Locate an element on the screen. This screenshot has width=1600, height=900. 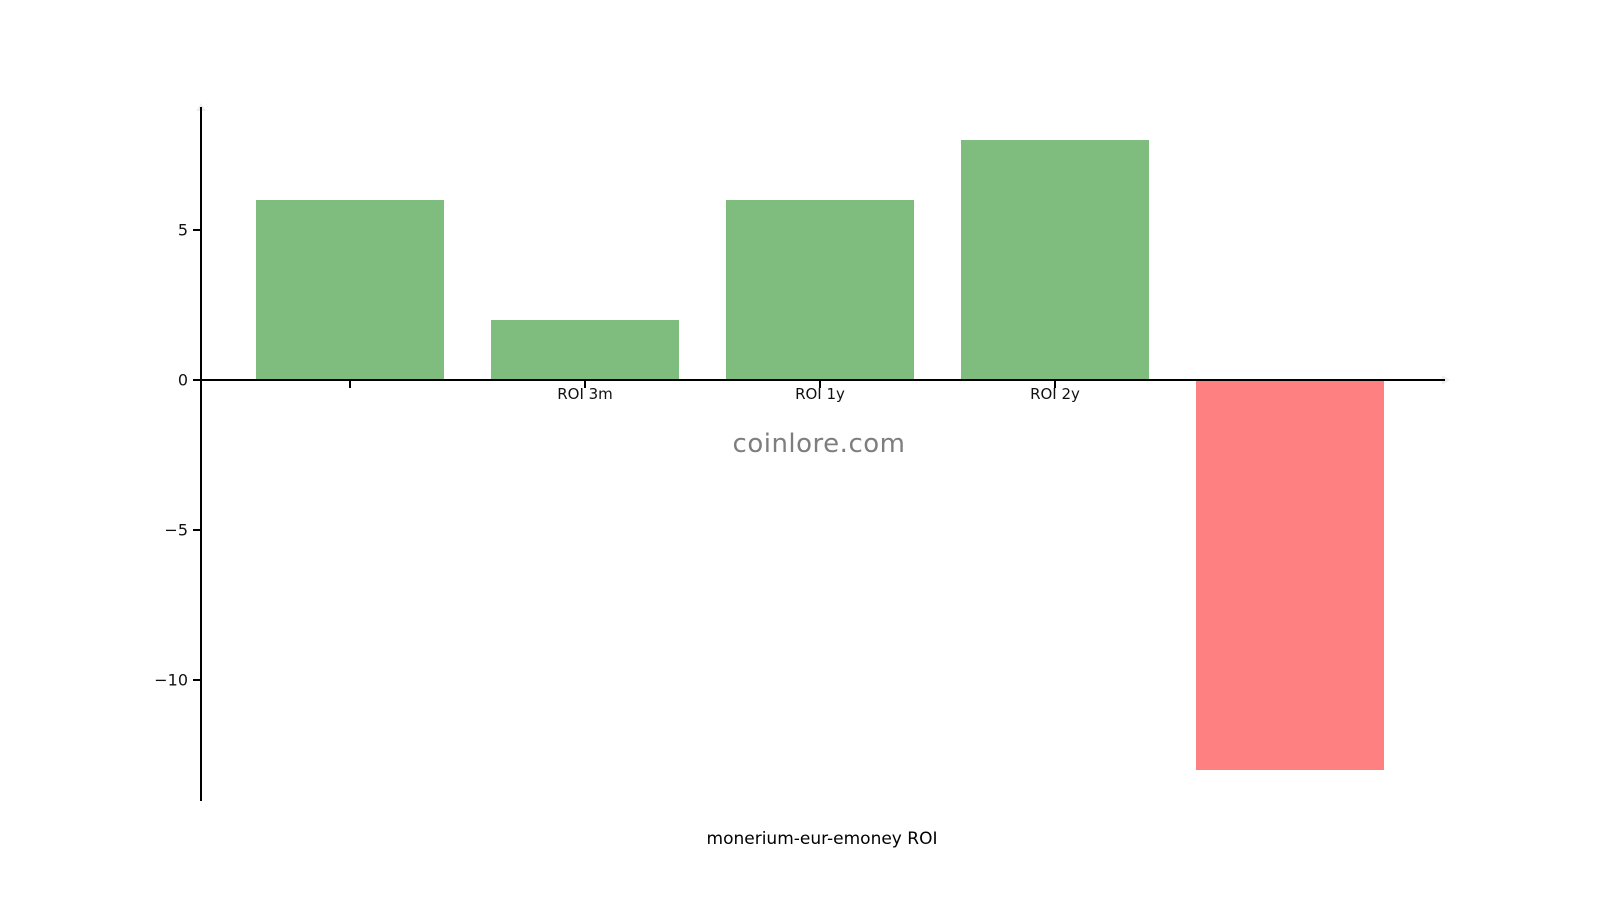
watermark-text: coinlore.com is located at coordinates (819, 444).